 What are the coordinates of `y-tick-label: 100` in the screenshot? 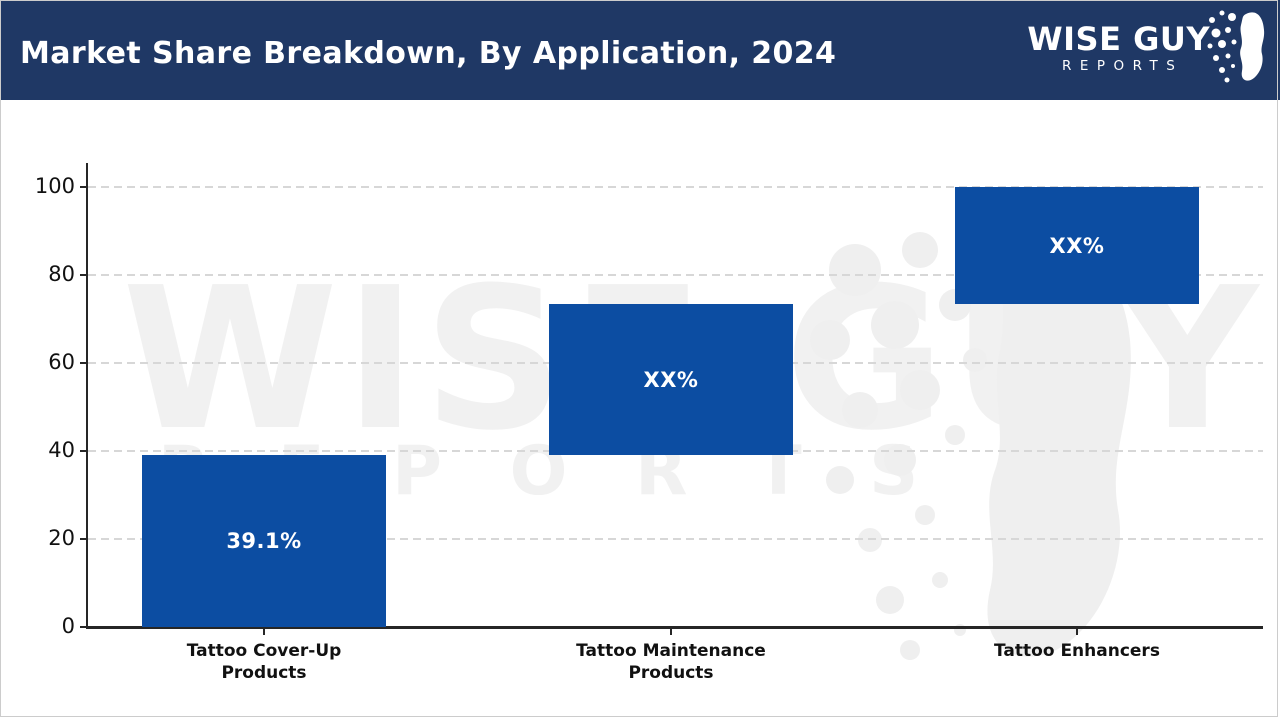 It's located at (54, 186).